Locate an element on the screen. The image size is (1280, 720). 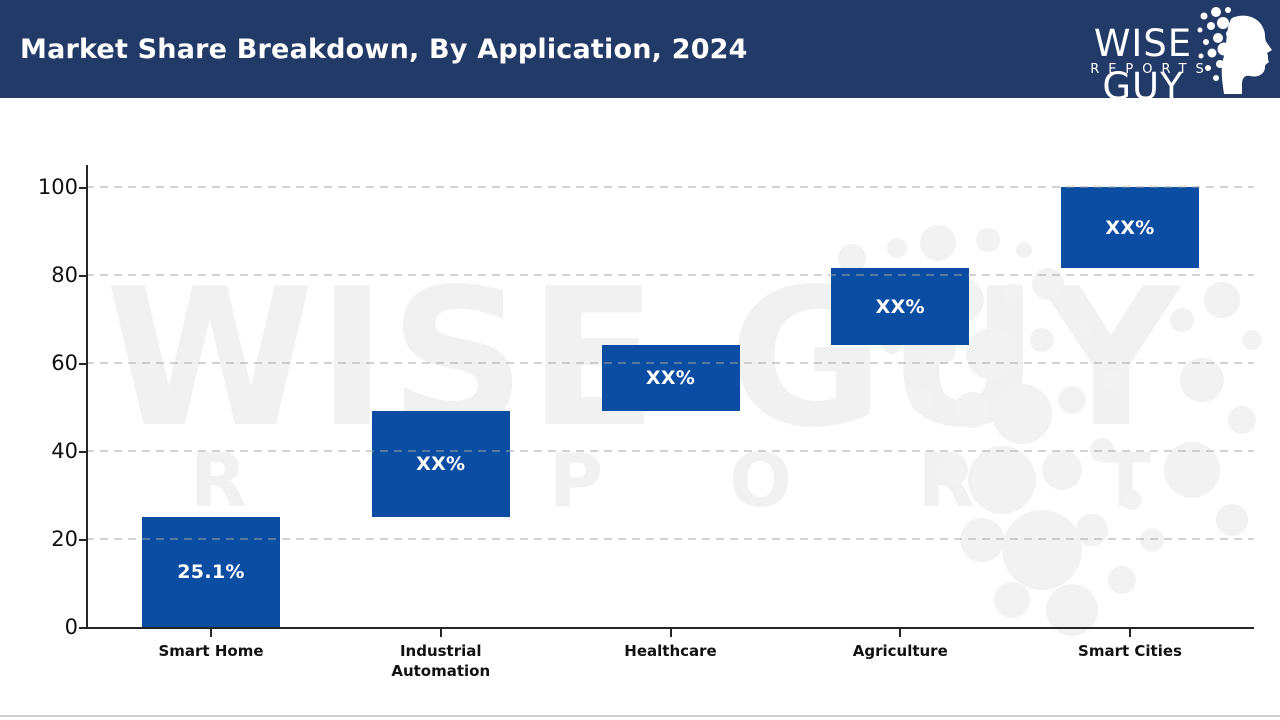
logo-subtitle: REPORTS is located at coordinates (1151, 69).